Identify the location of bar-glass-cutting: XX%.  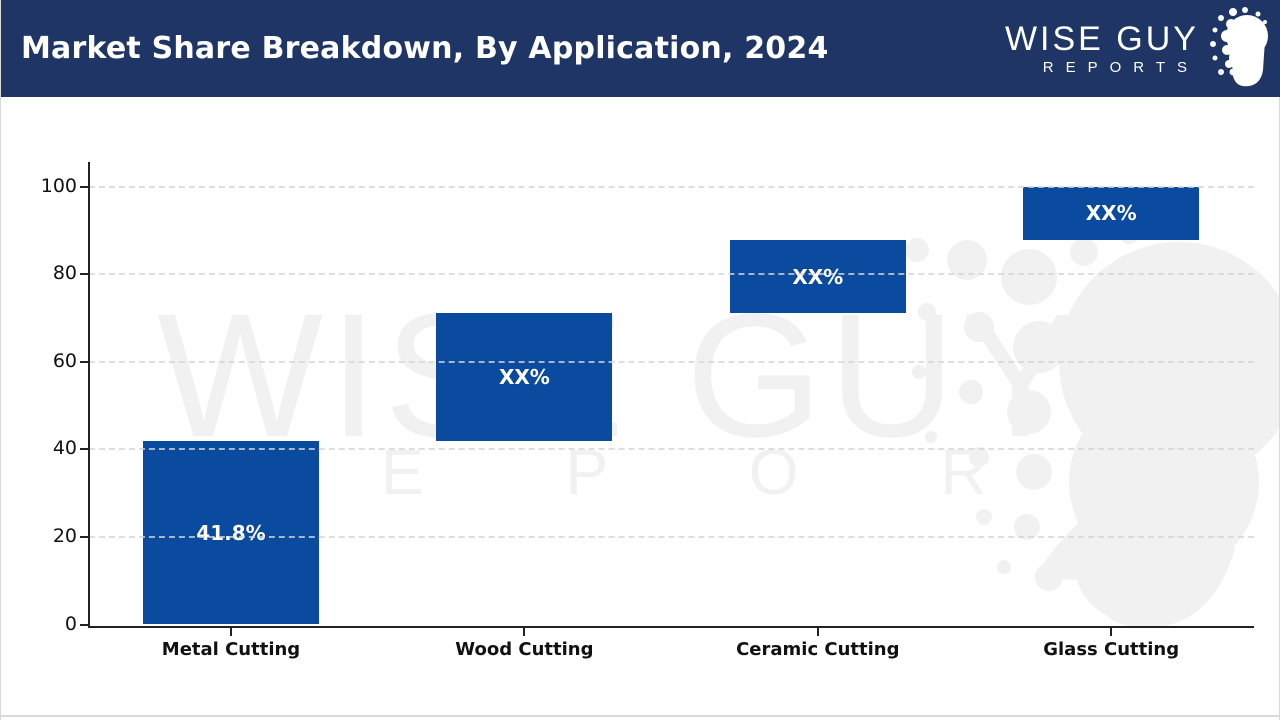
(1111, 213).